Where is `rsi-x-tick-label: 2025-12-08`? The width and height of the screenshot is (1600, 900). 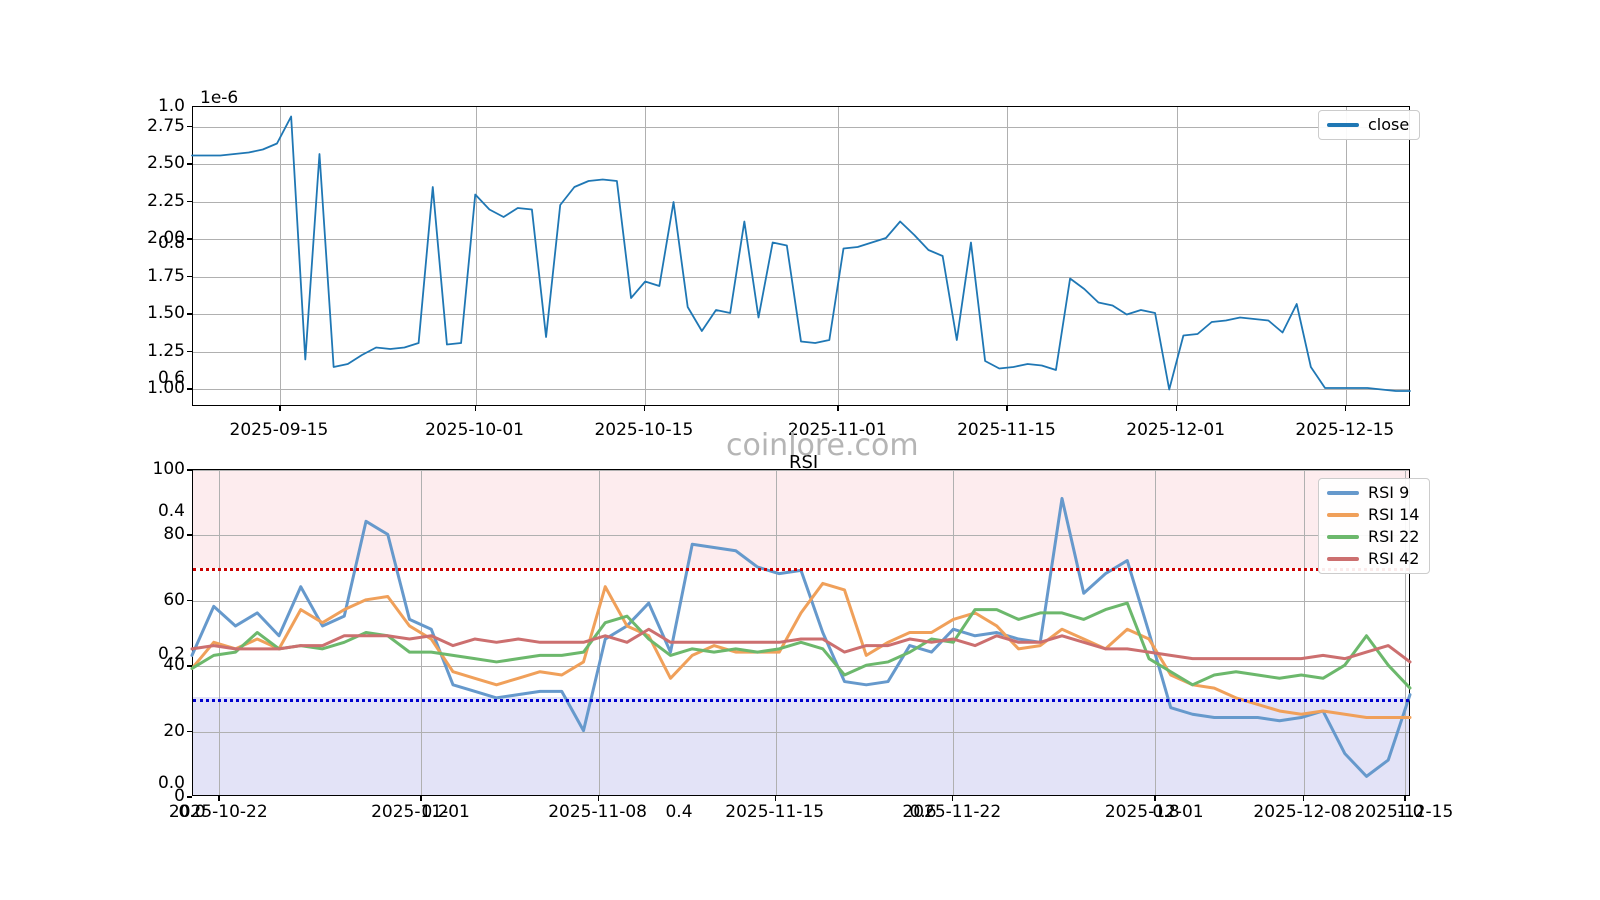
rsi-x-tick-label: 2025-12-08 is located at coordinates (1303, 812).